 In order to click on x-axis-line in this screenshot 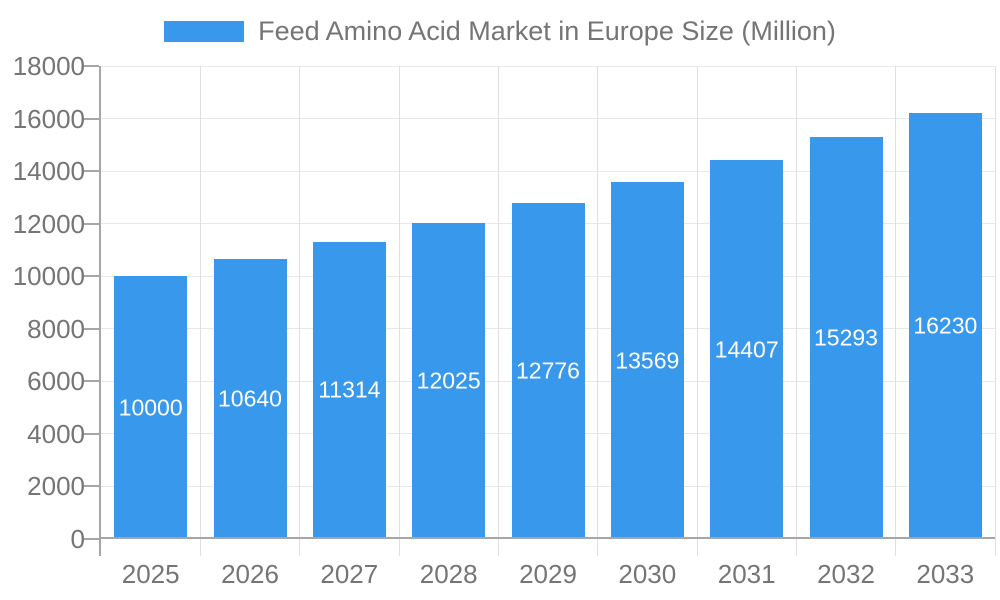, I will do `click(548, 538)`.